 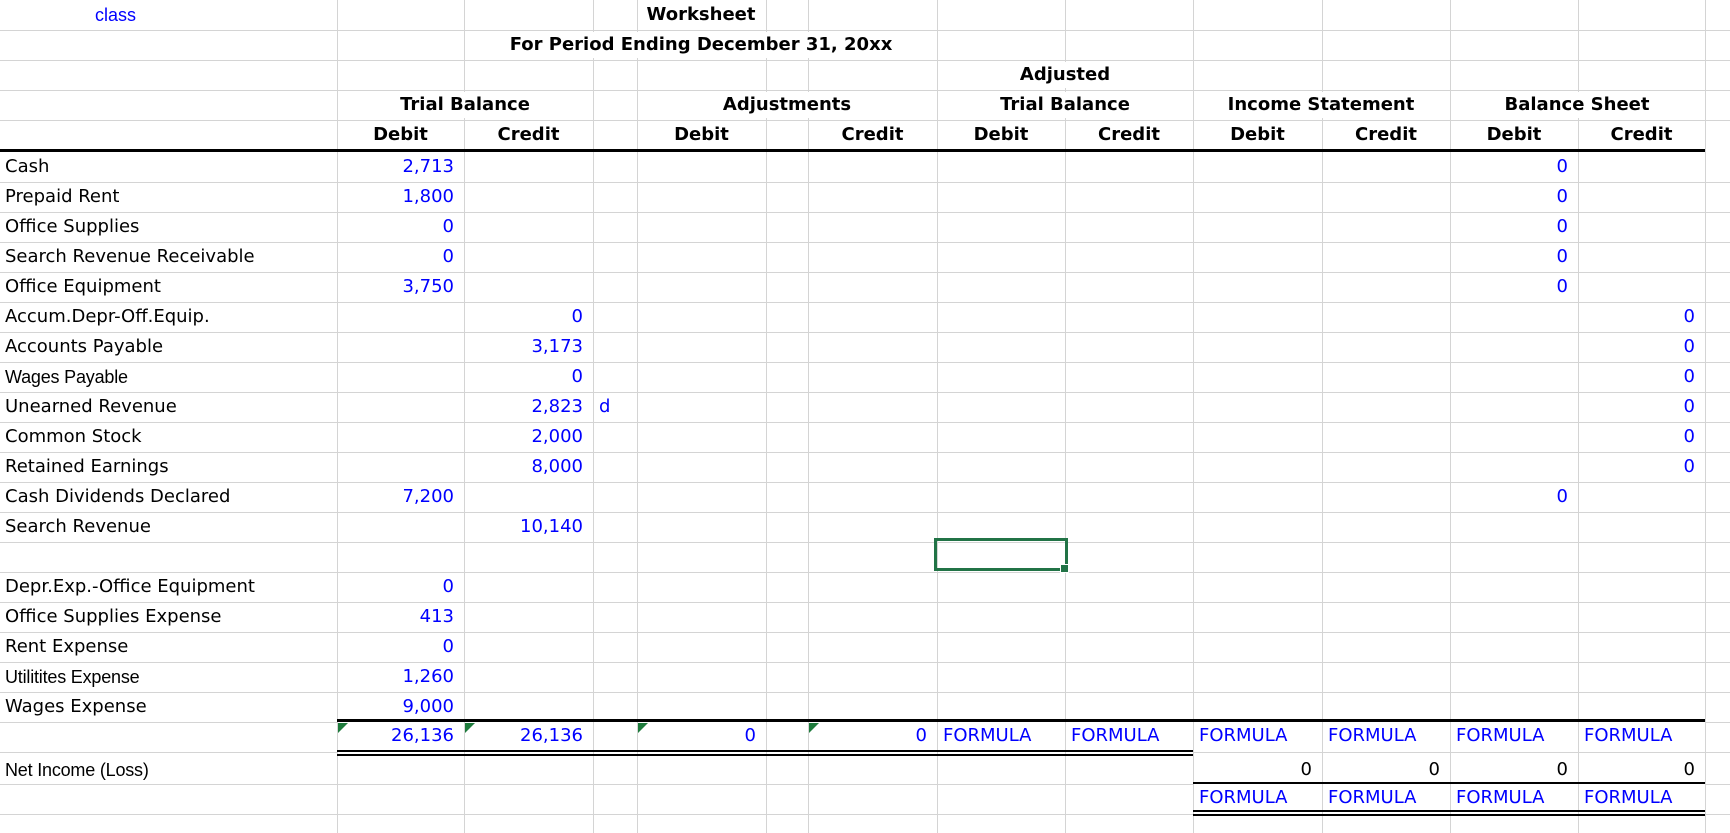 What do you see at coordinates (1321, 105) in the screenshot?
I see `section-title-income-statement: Income Statement` at bounding box center [1321, 105].